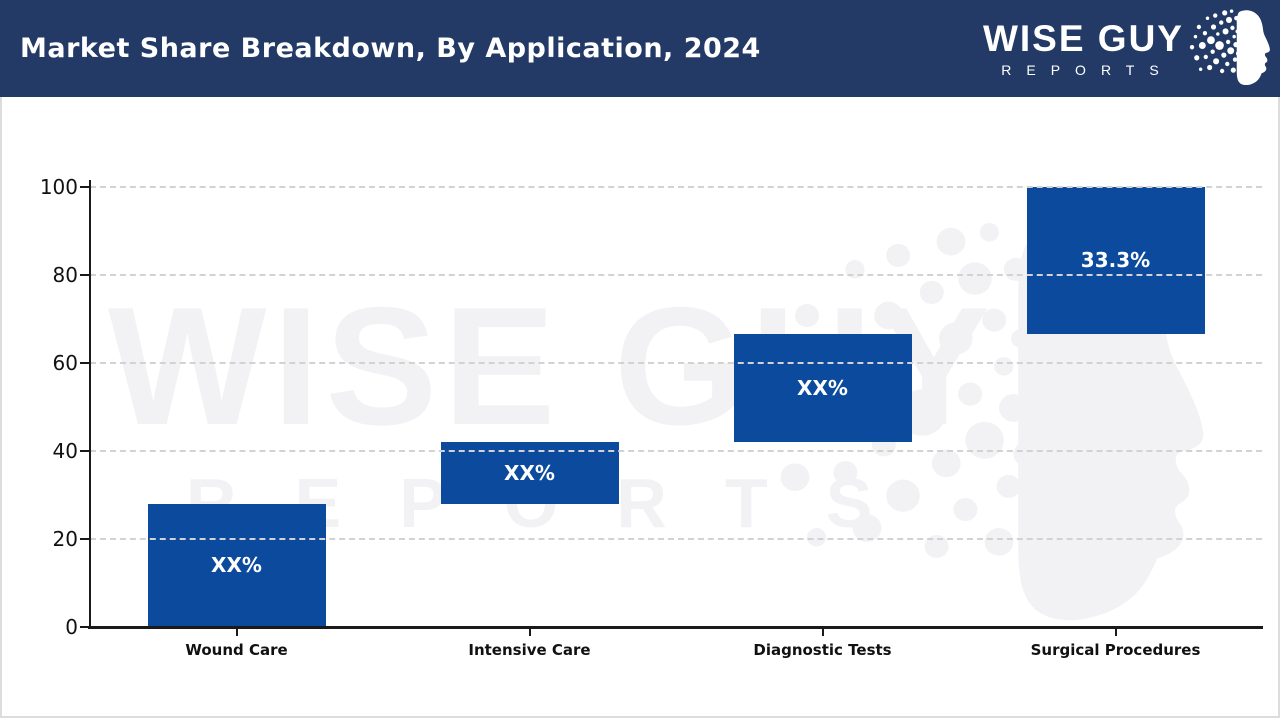  Describe the element at coordinates (71, 627) in the screenshot. I see `y-tick-label: 0` at that location.